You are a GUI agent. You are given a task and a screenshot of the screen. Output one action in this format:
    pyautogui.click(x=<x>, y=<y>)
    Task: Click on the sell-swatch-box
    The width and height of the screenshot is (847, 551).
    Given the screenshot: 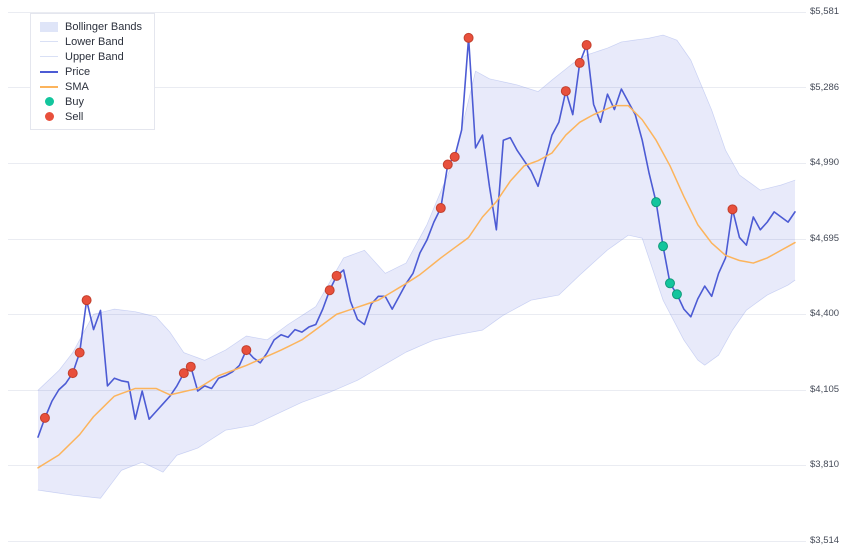 What is the action you would take?
    pyautogui.click(x=49, y=116)
    